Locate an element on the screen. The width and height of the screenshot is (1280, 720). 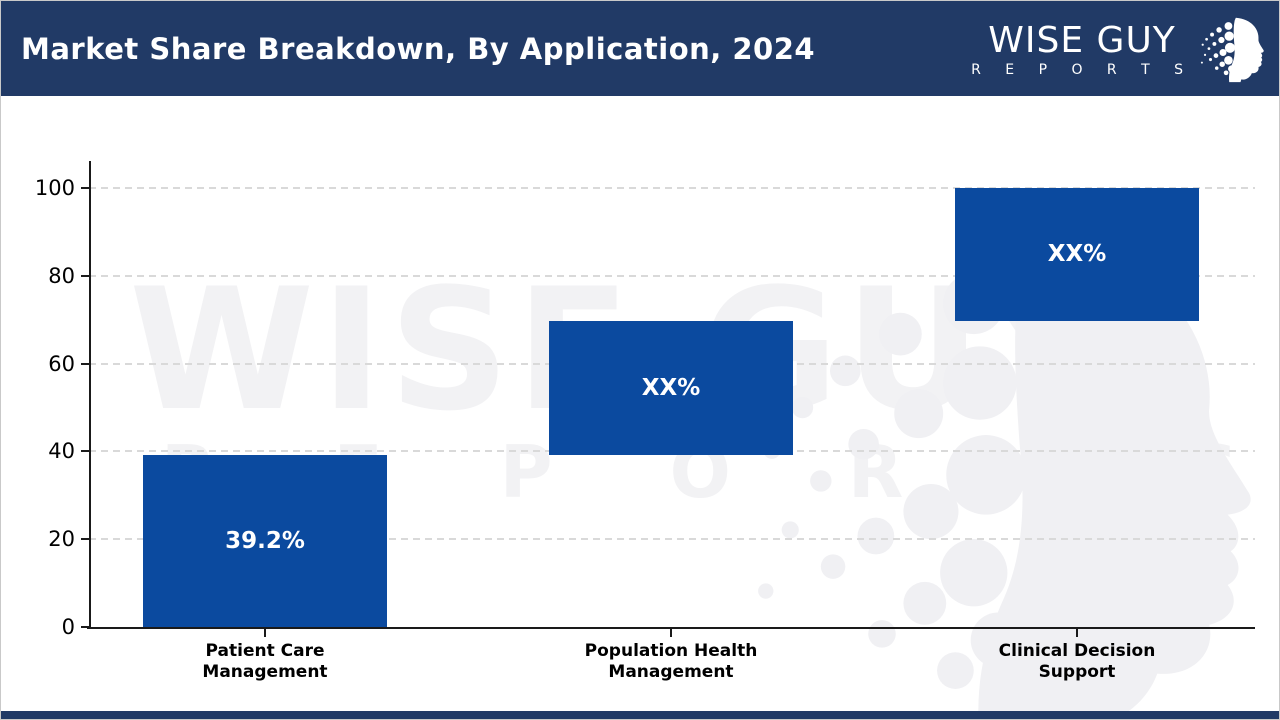
brand-subtitle: R E P O R T S is located at coordinates (1082, 69).